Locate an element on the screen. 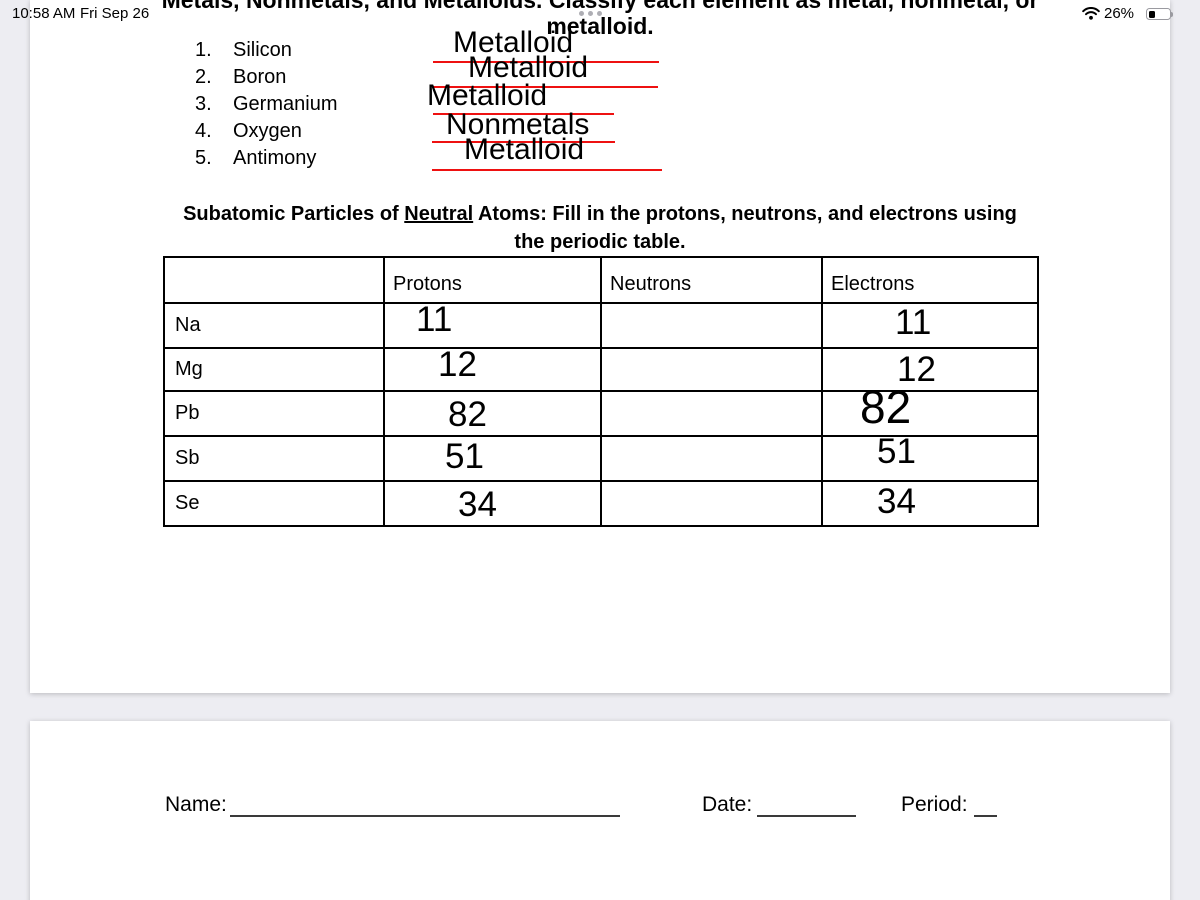 This screenshot has height=900, width=1200. table-header-neutrons: Neutrons is located at coordinates (712, 281).